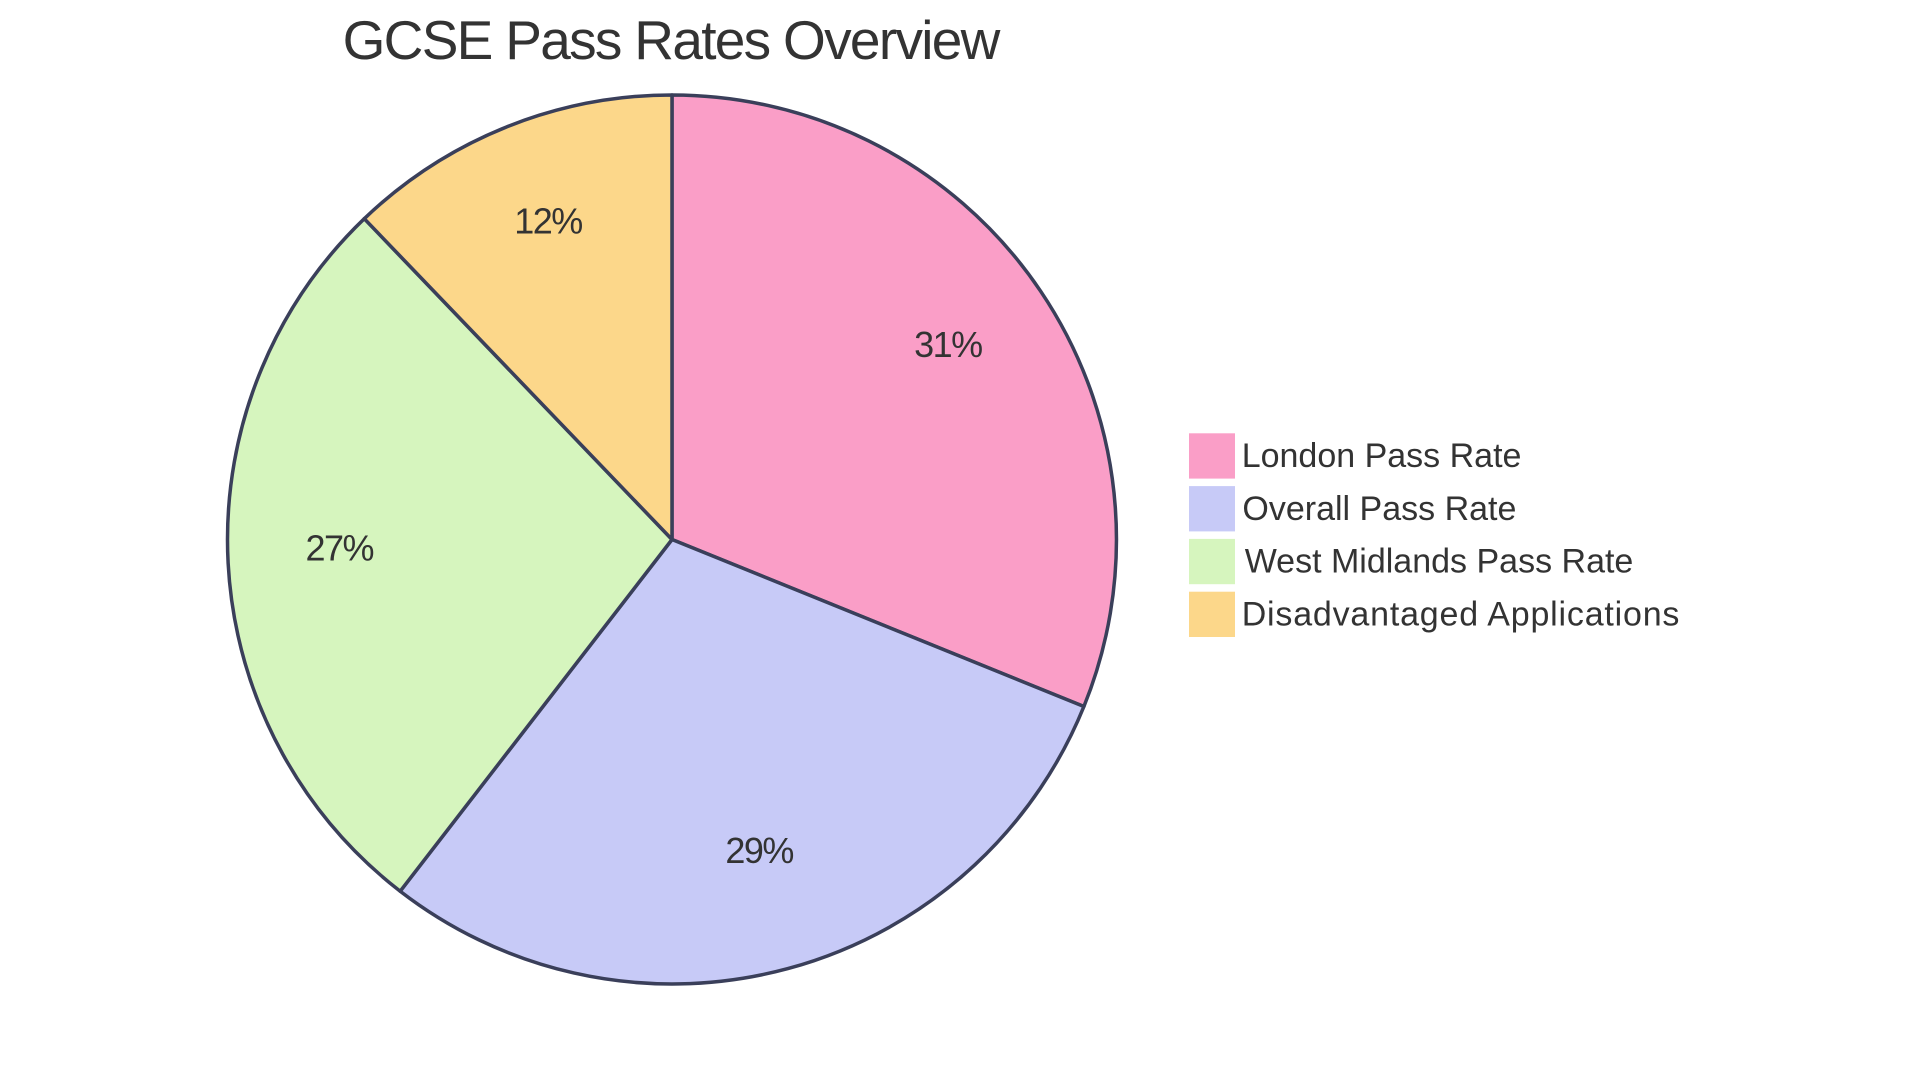 This screenshot has height=1083, width=1920. I want to click on svg-text: 31%, so click(948, 344).